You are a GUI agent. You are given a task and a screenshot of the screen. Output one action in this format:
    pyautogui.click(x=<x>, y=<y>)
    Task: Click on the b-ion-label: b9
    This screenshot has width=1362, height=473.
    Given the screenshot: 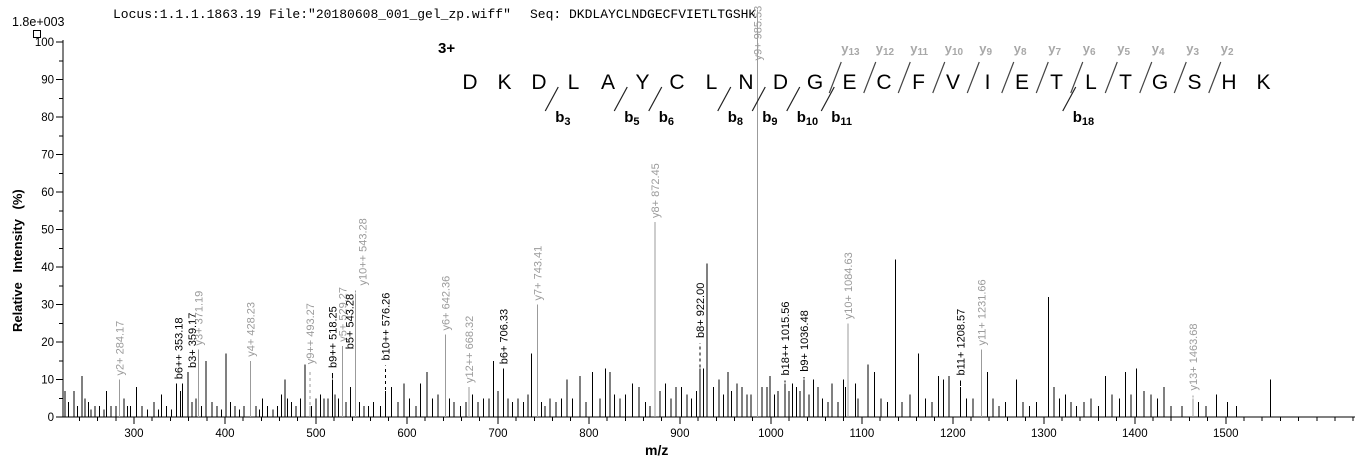 What is the action you would take?
    pyautogui.click(x=769, y=118)
    